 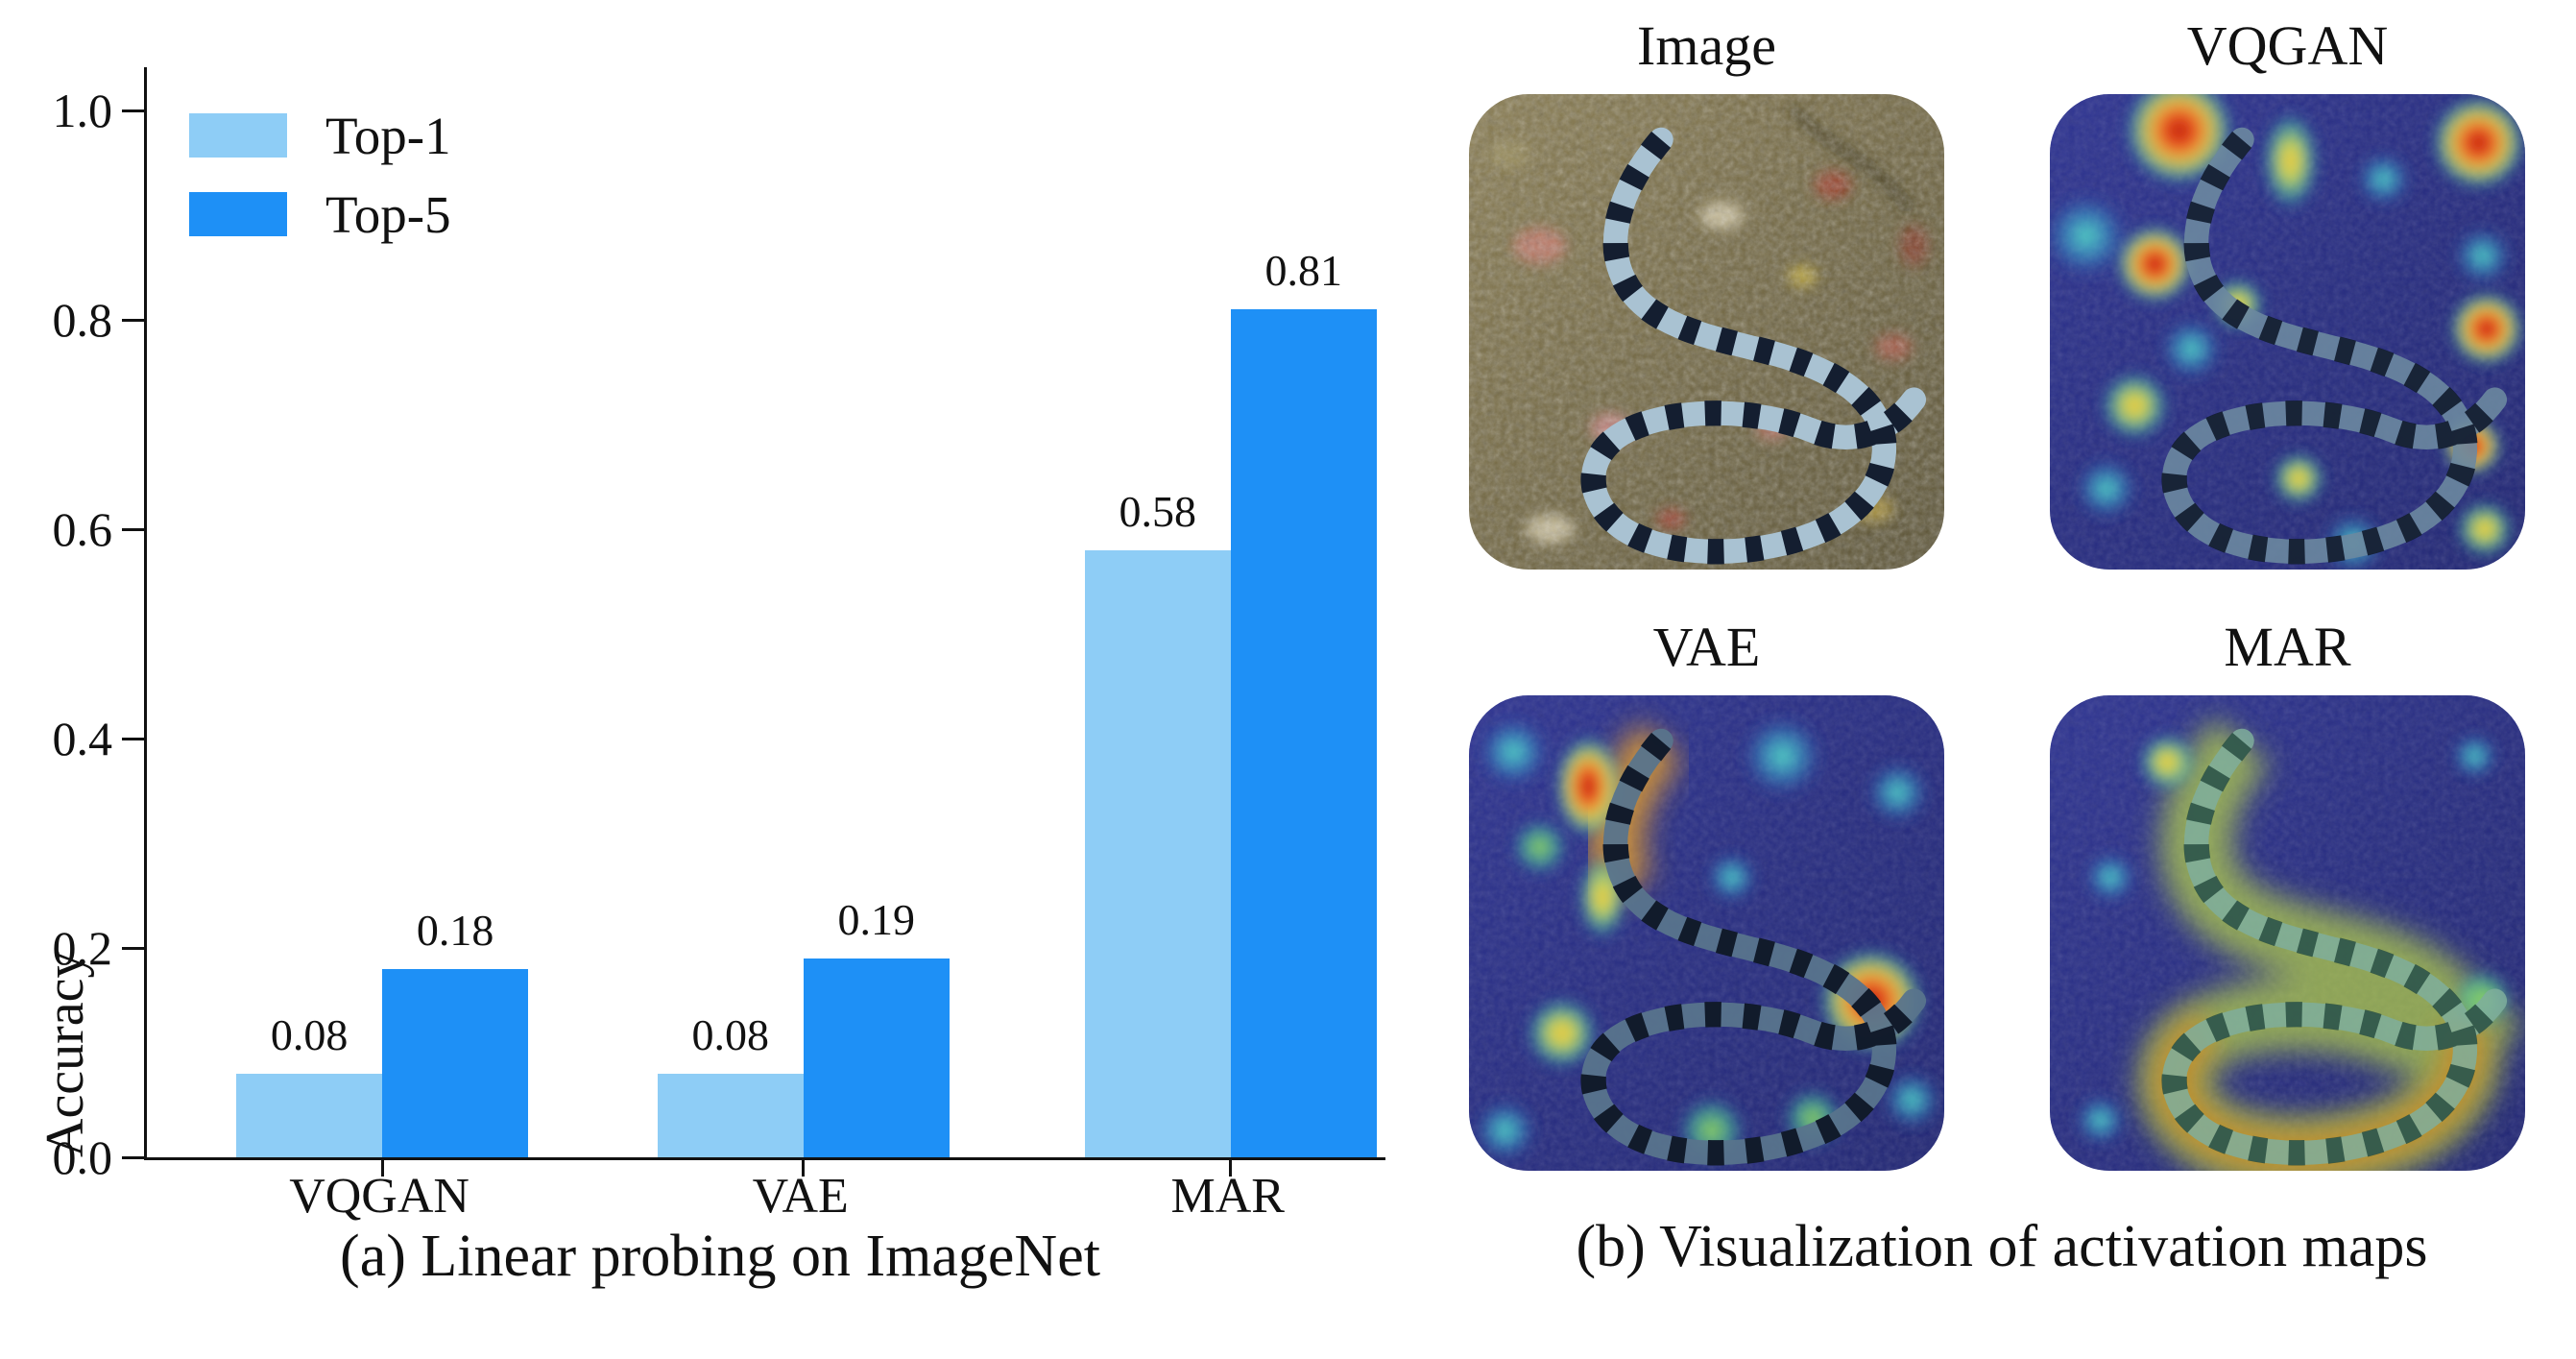 I want to click on chart-legend: Top-1 Top-5, so click(x=320, y=190).